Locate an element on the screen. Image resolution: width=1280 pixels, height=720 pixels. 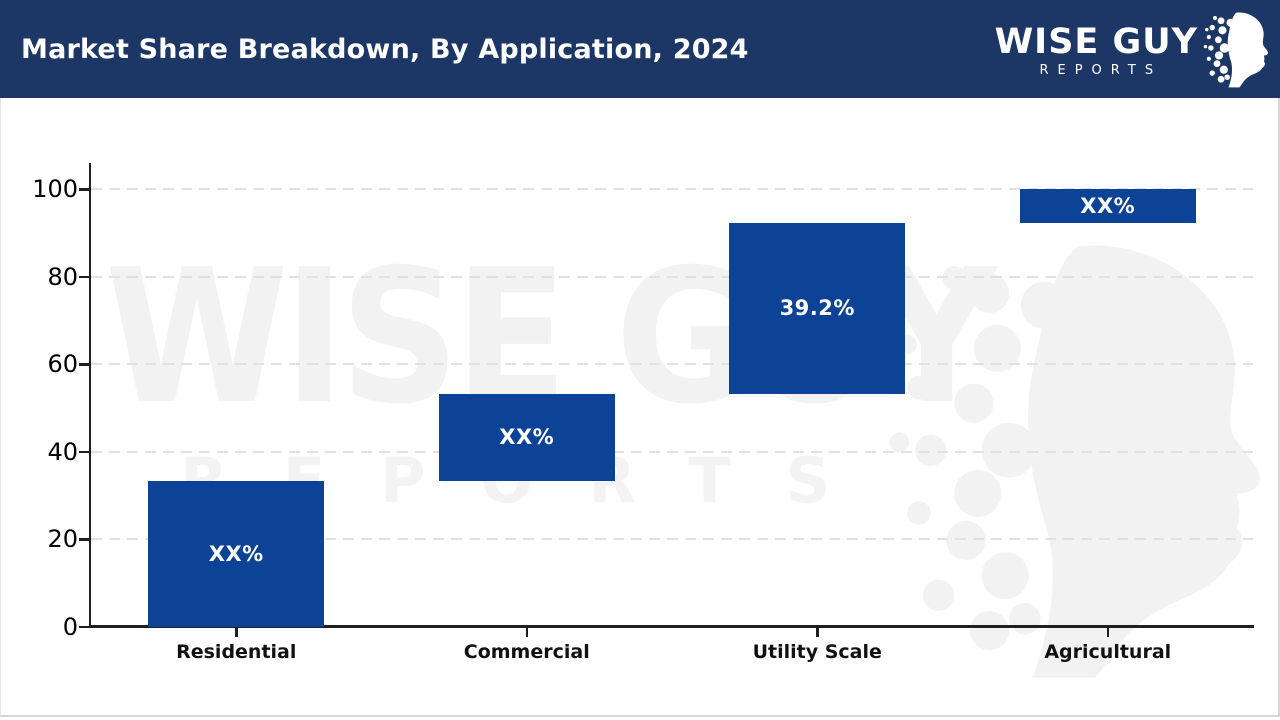
bar-agricultural: XX% is located at coordinates (1107, 206).